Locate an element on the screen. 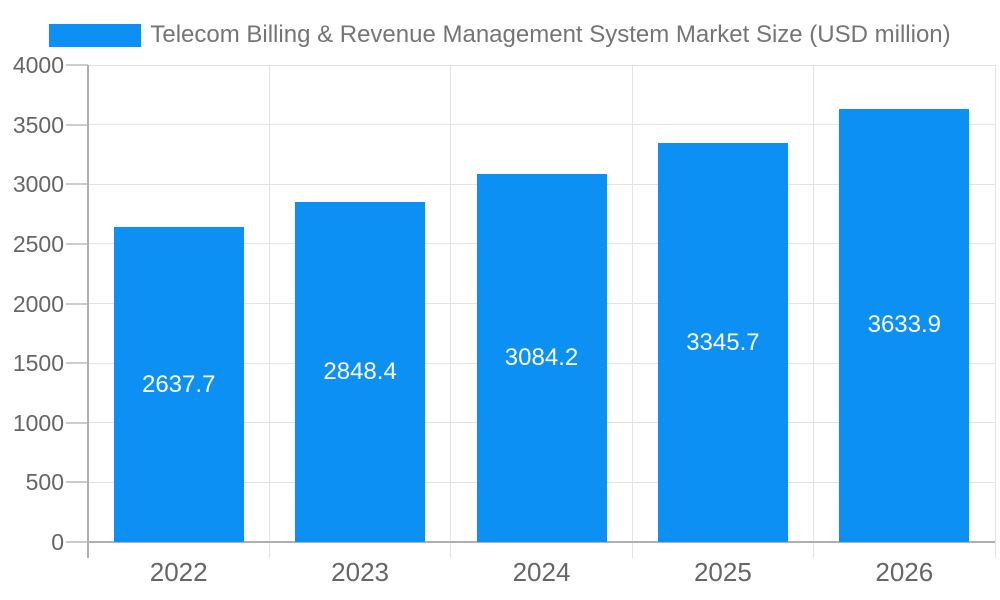  y-axis-tick-label: 4000 is located at coordinates (38, 65).